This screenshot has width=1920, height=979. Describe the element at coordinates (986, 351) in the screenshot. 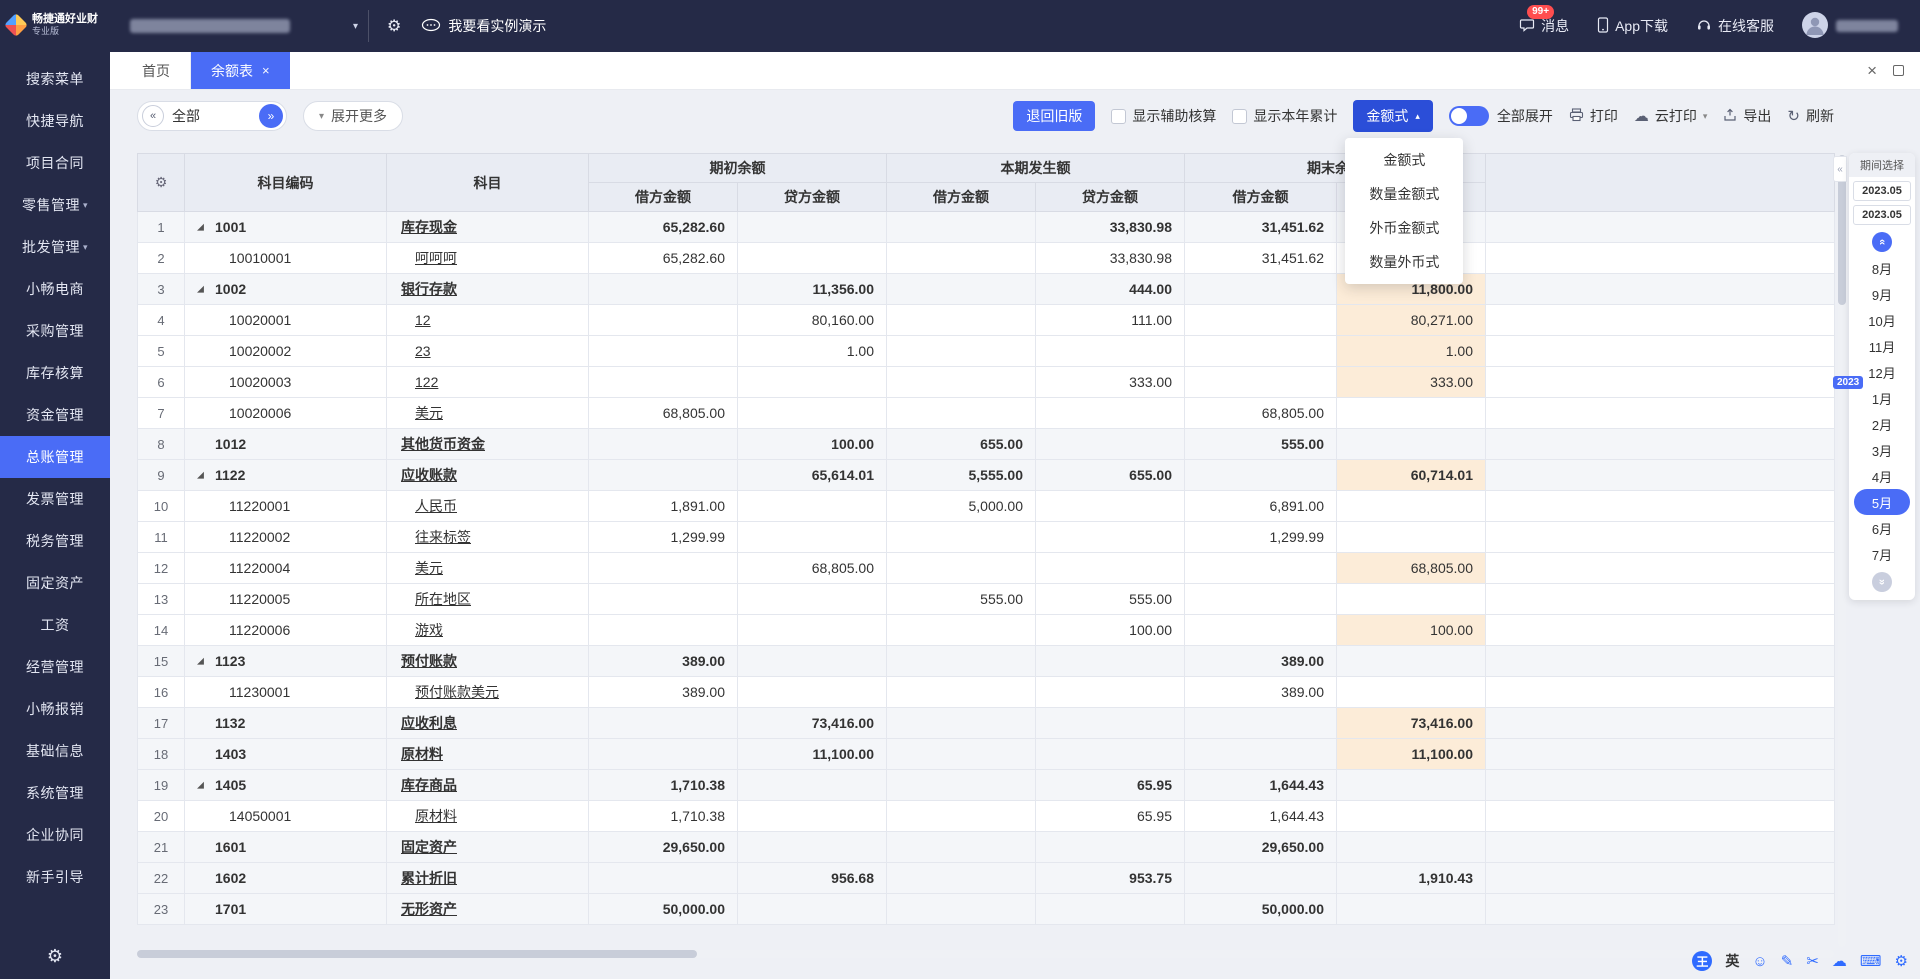

I see `table-row: 5 10020002 23 1.00 1.00` at that location.